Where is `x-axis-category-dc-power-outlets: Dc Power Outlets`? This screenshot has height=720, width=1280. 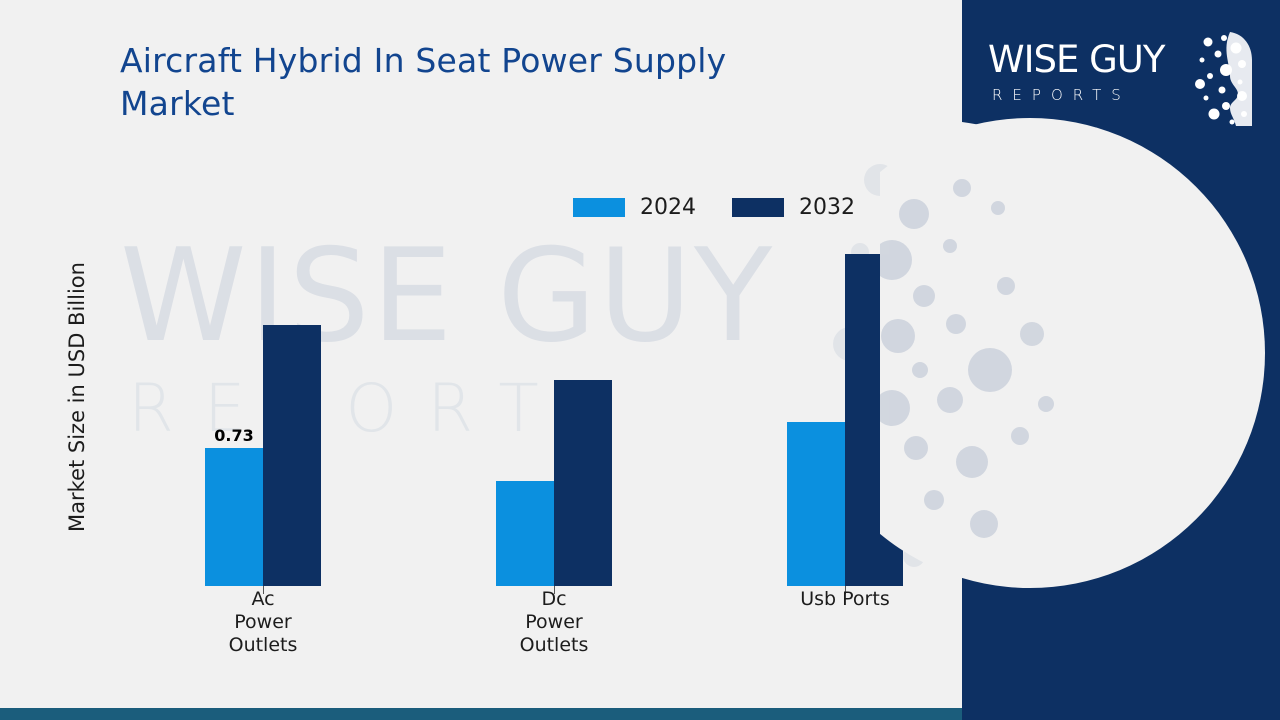
x-axis-category-dc-power-outlets: Dc Power Outlets is located at coordinates (554, 623).